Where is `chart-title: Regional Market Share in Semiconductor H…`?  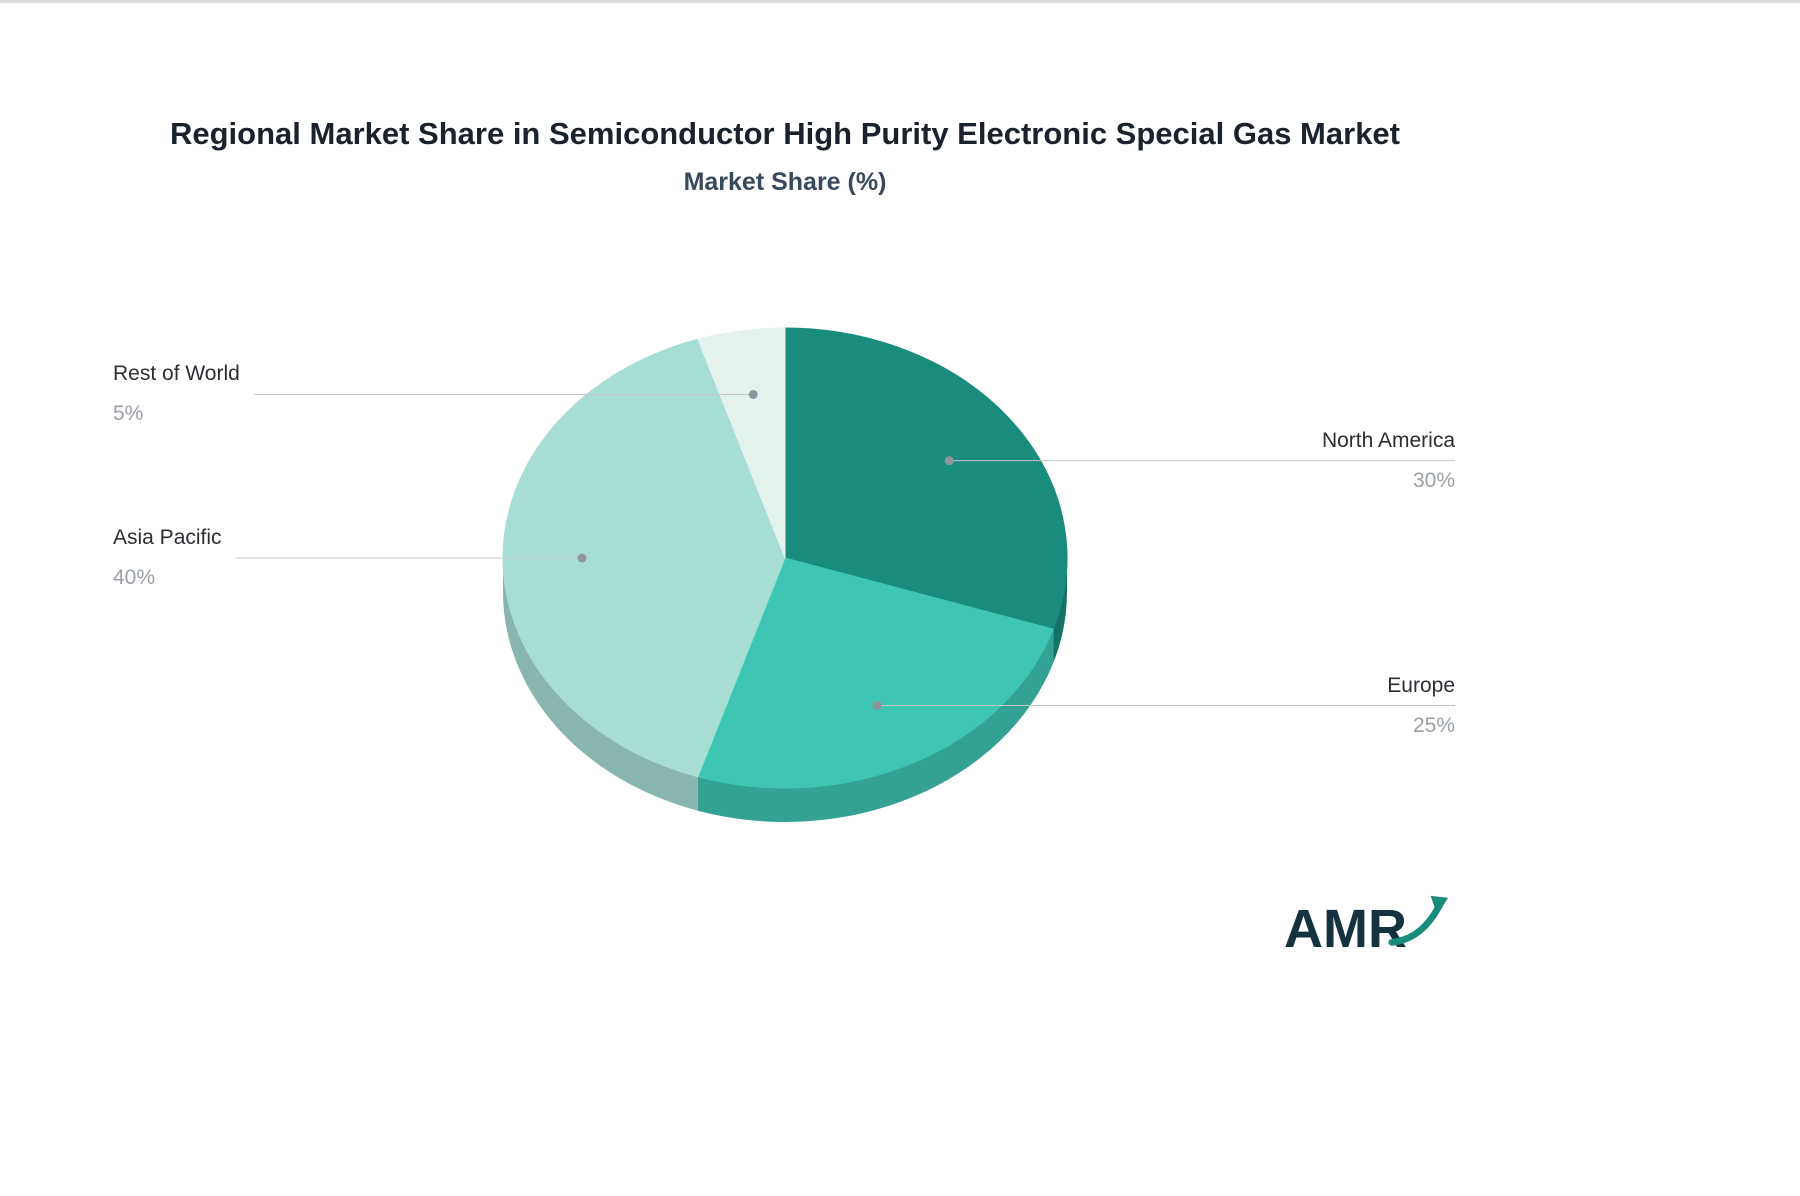 chart-title: Regional Market Share in Semiconductor H… is located at coordinates (784, 133).